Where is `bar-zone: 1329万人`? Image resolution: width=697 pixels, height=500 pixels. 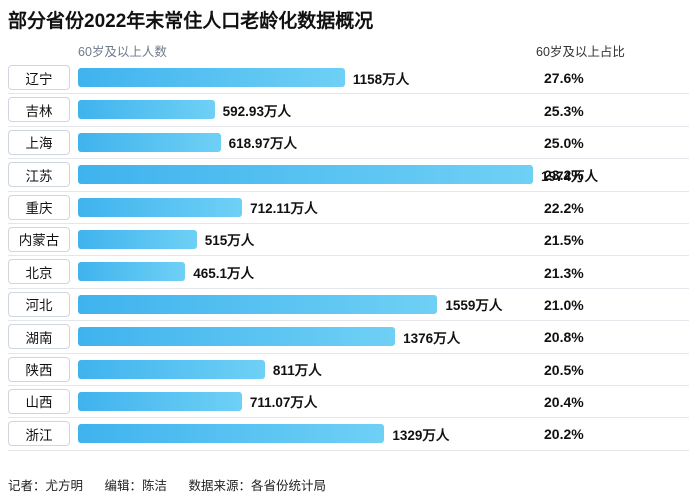 bar-zone: 1329万人 is located at coordinates (383, 434).